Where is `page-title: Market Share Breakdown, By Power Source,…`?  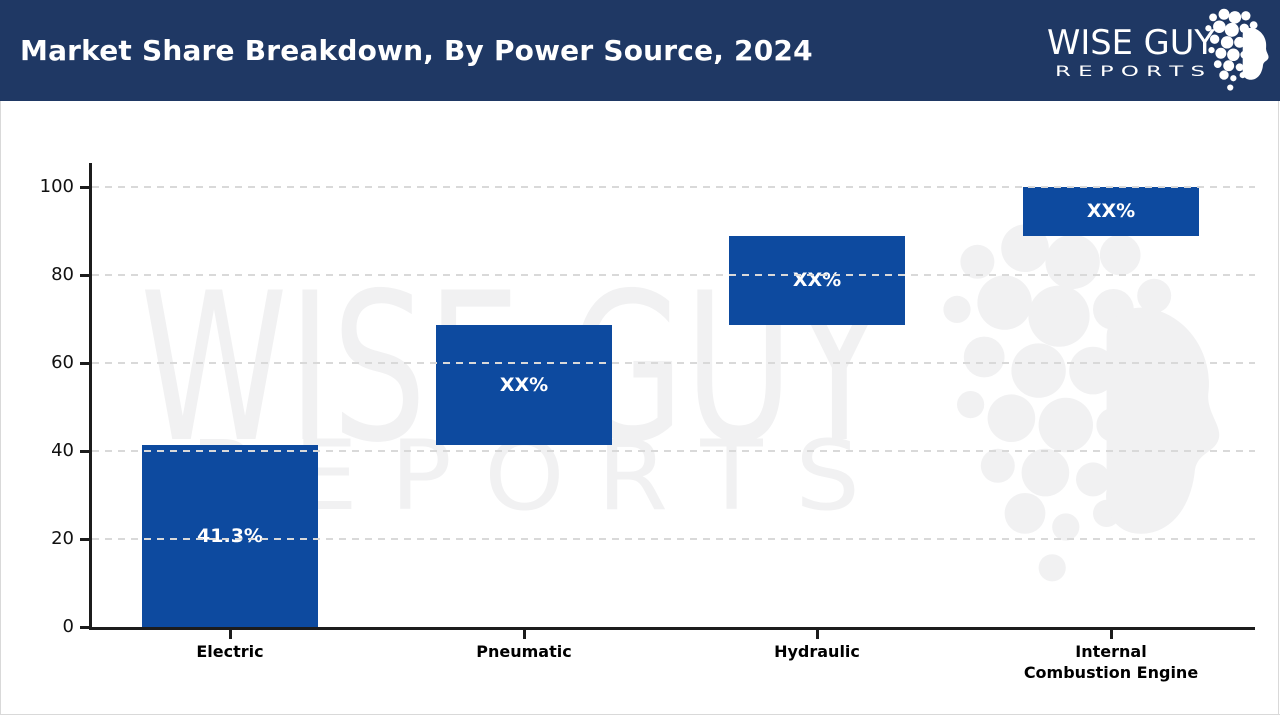
page-title: Market Share Breakdown, By Power Source,… is located at coordinates (416, 50).